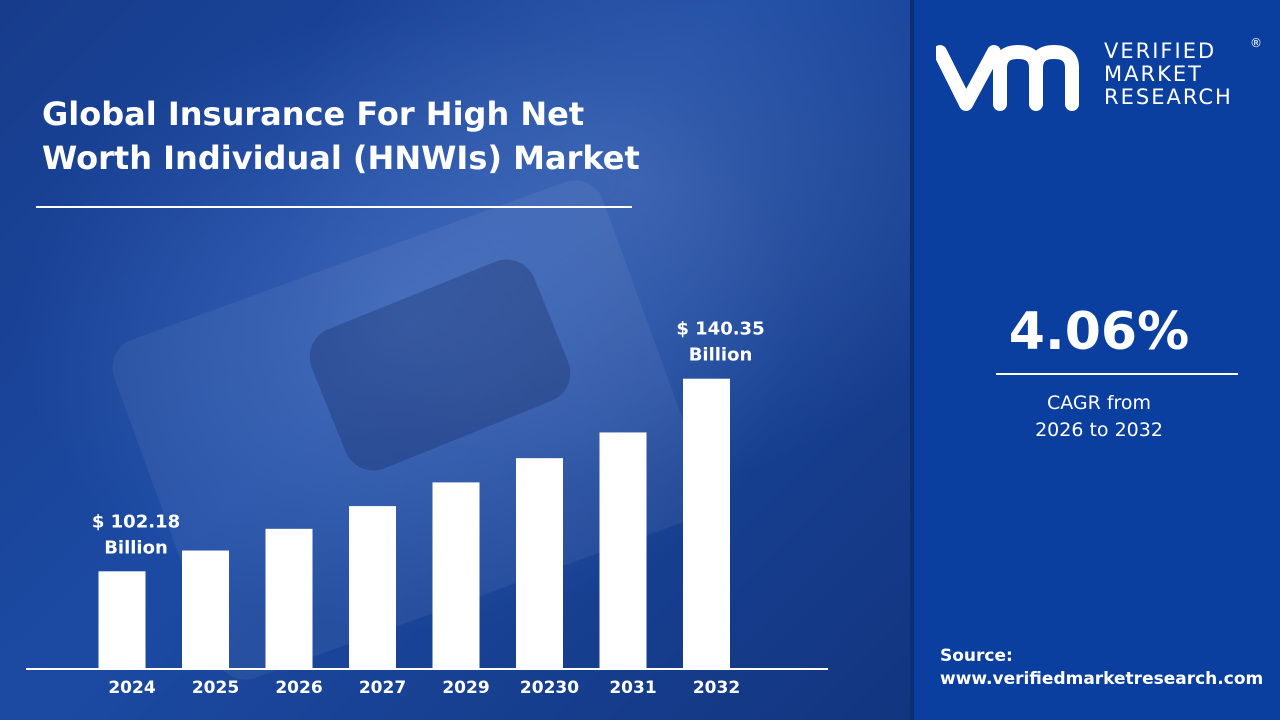 The image size is (1280, 720). I want to click on brand-line-2: MARKET, so click(1153, 74).